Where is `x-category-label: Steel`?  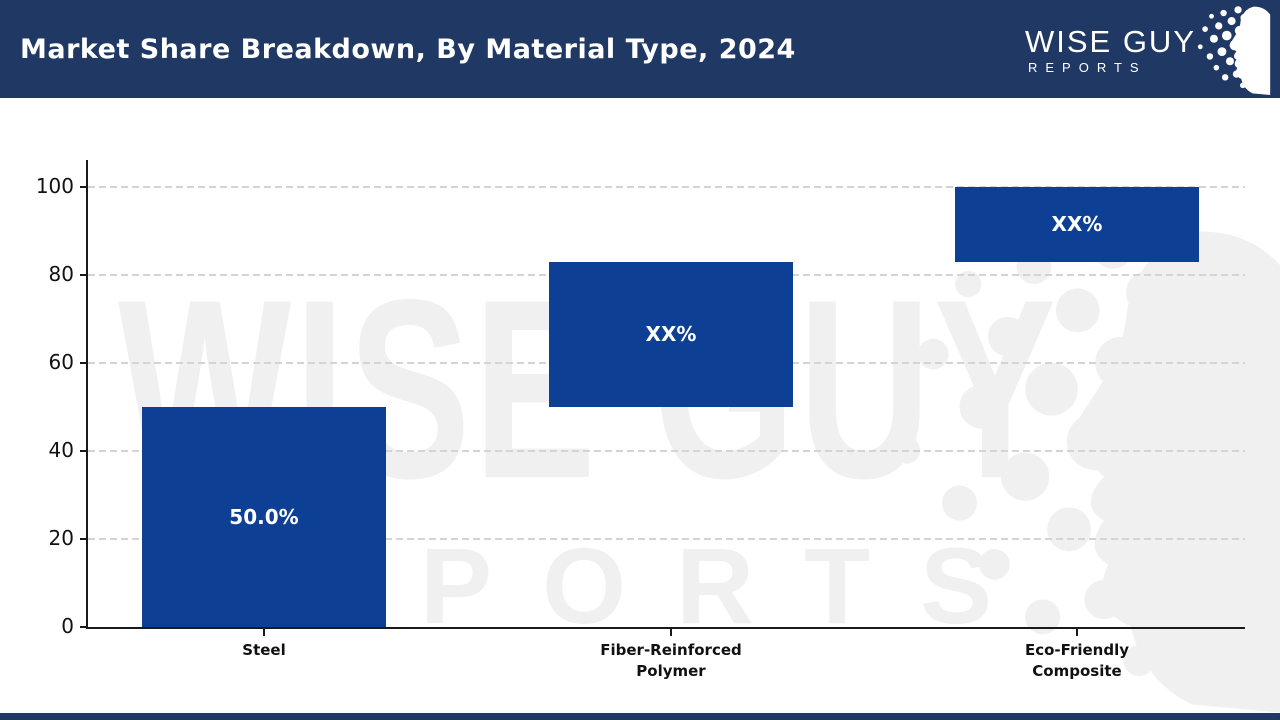 x-category-label: Steel is located at coordinates (264, 650).